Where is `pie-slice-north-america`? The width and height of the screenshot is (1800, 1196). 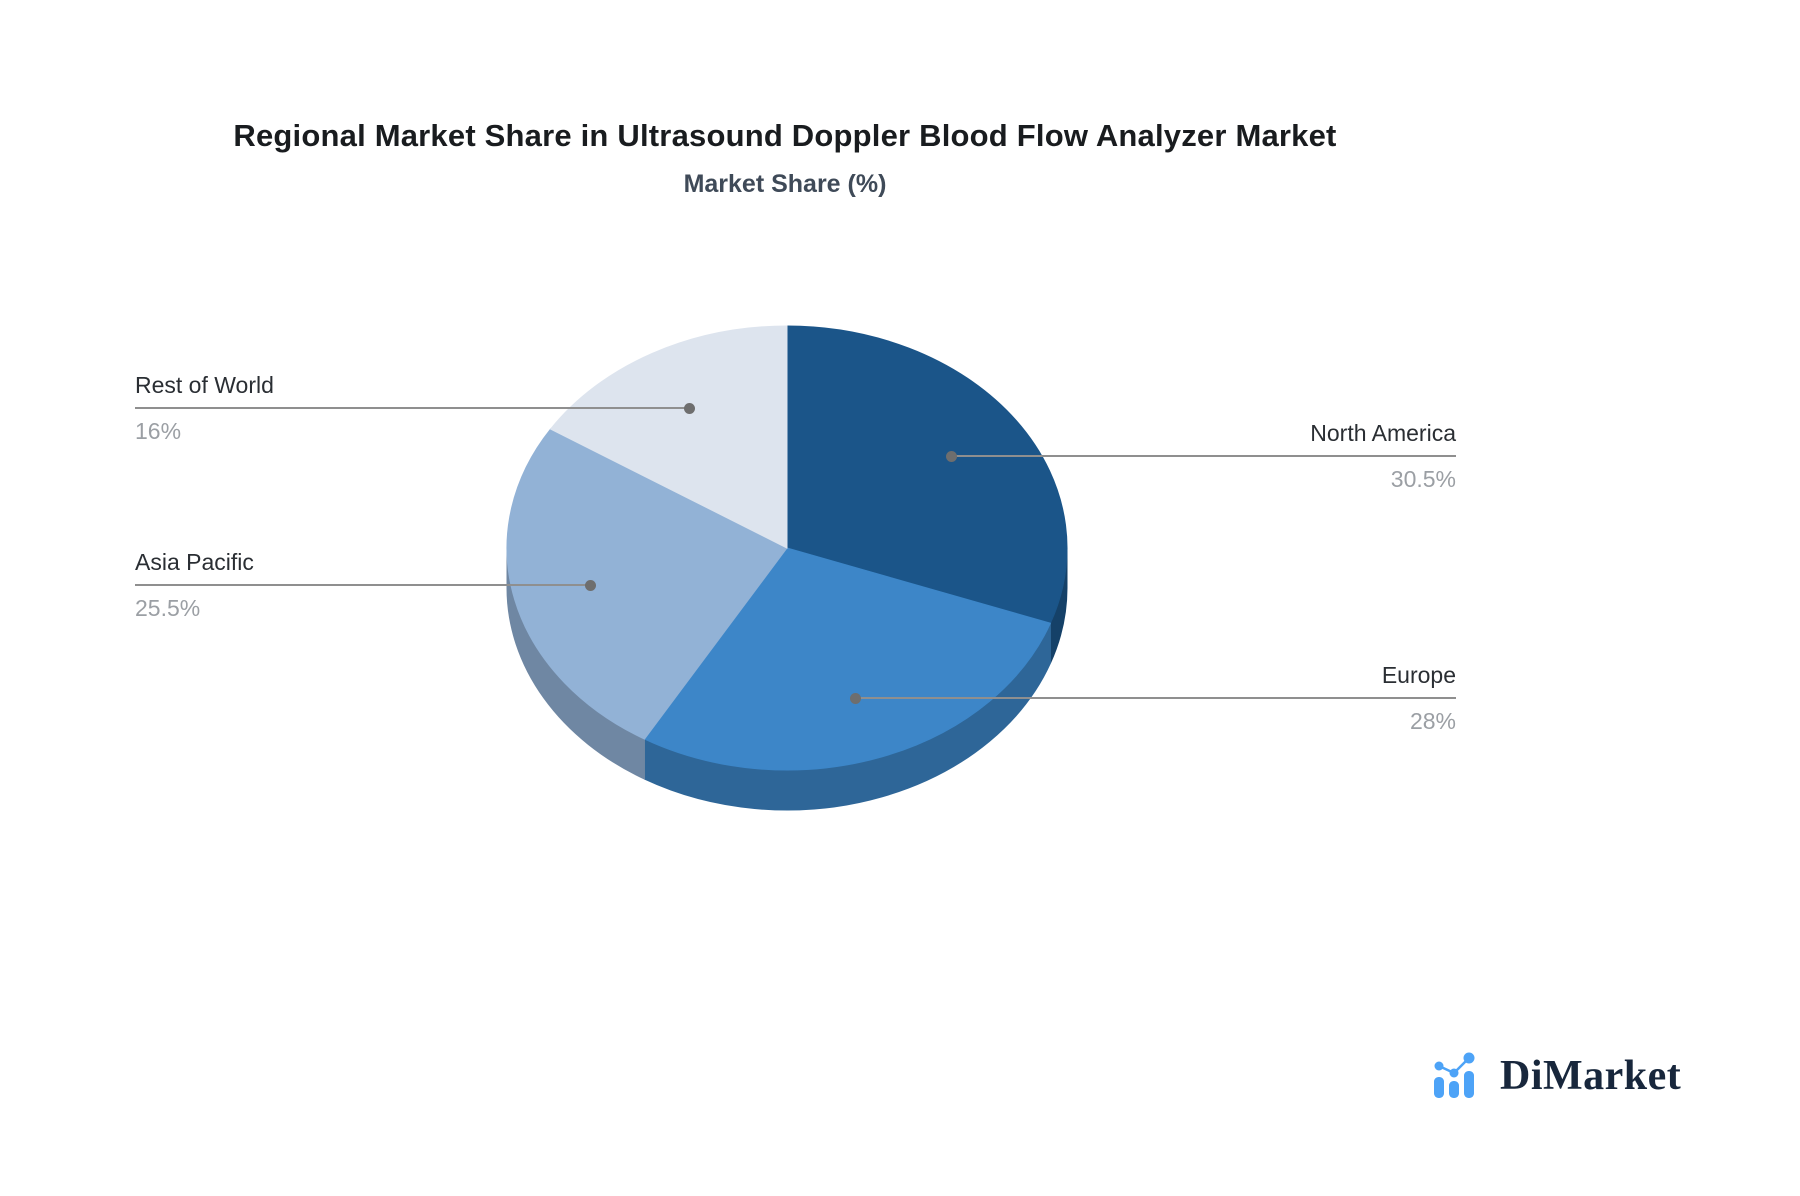 pie-slice-north-america is located at coordinates (927, 474).